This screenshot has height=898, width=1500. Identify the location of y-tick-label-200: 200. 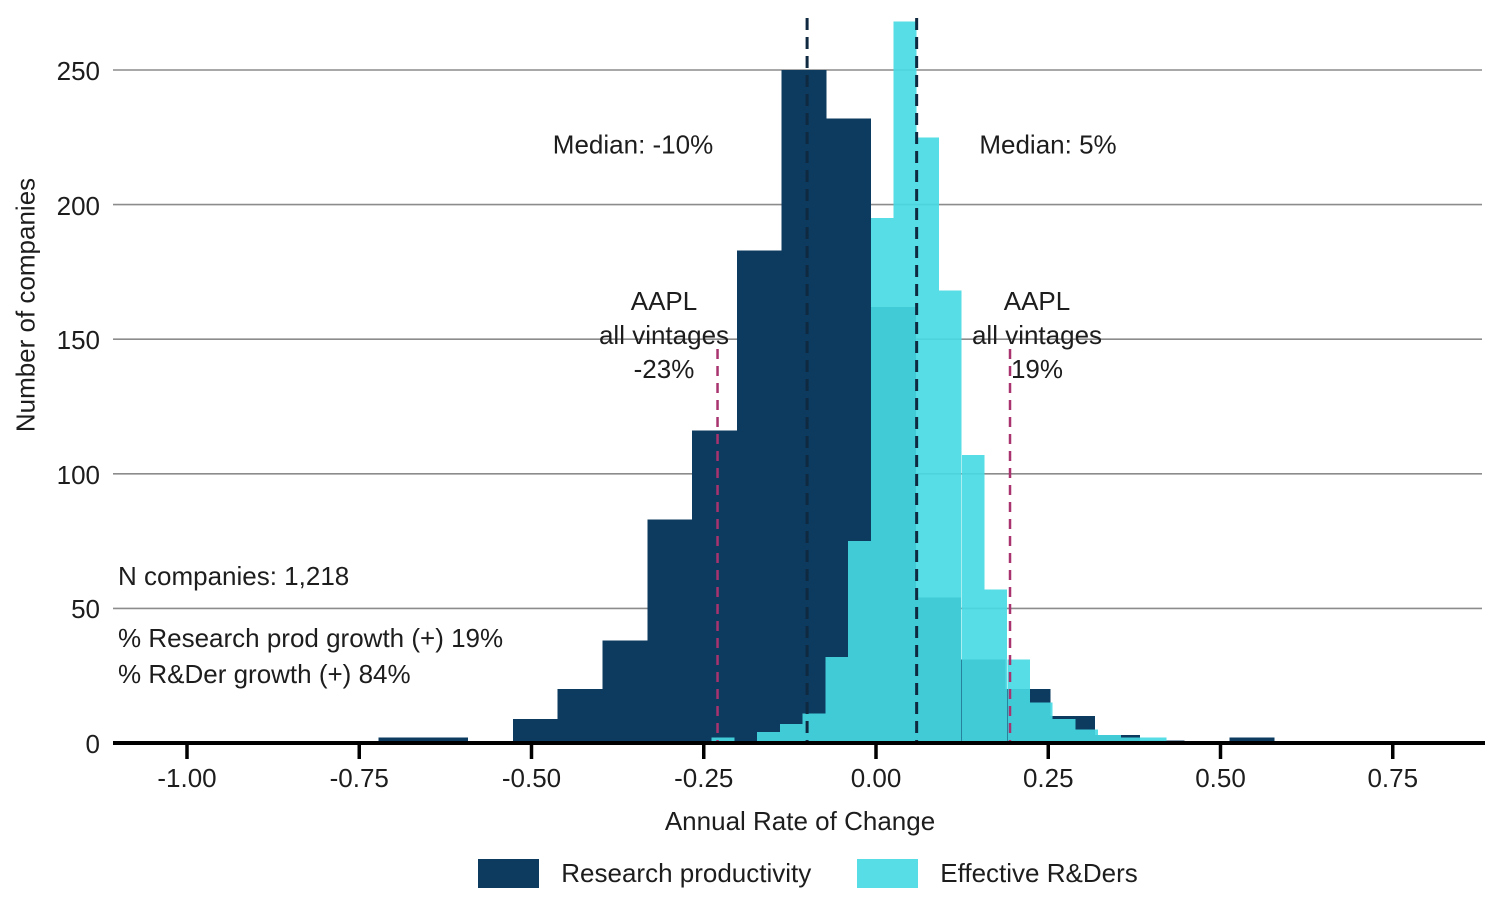
(78, 205).